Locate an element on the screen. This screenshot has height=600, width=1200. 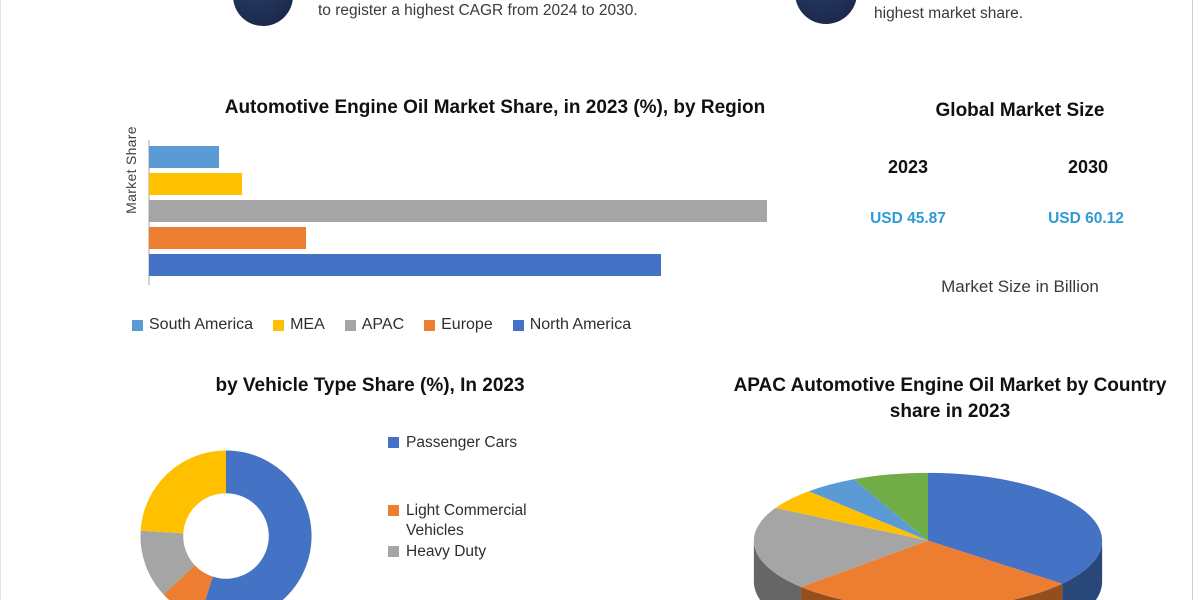
donut-svg is located at coordinates (226, 525).